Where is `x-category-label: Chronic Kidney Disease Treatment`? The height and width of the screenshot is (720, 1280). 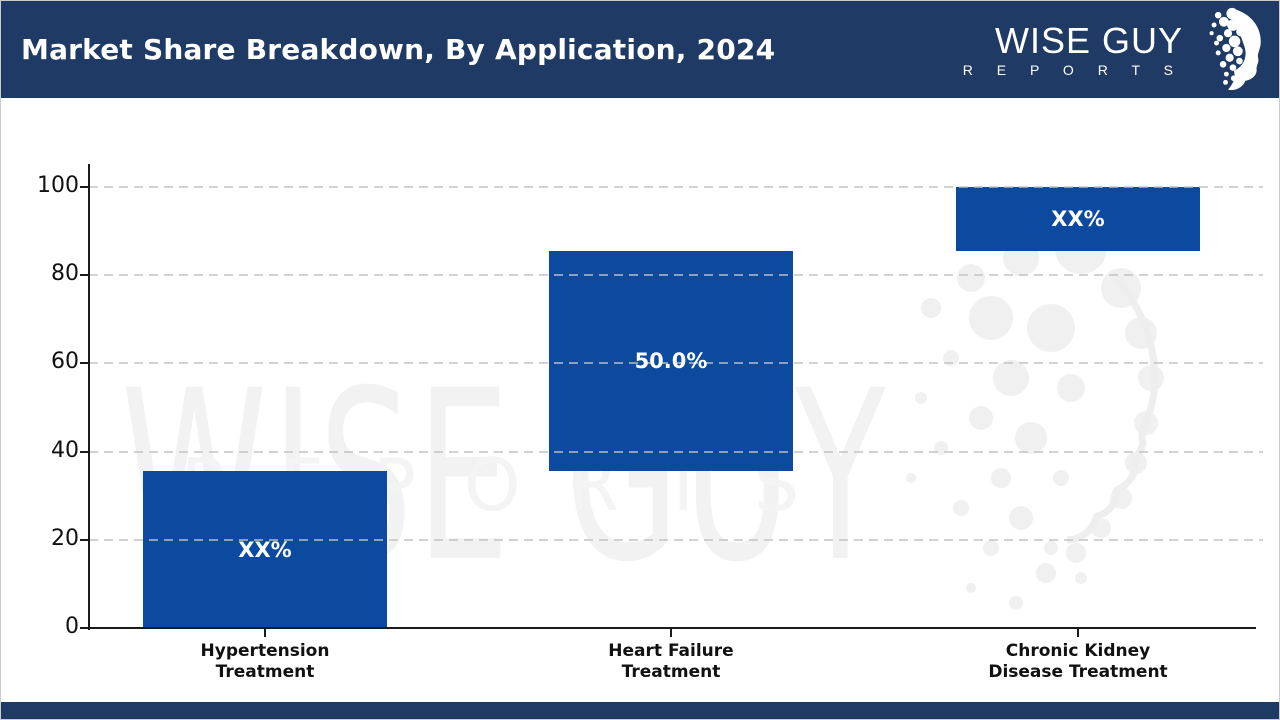
x-category-label: Chronic Kidney Disease Treatment is located at coordinates (1078, 661).